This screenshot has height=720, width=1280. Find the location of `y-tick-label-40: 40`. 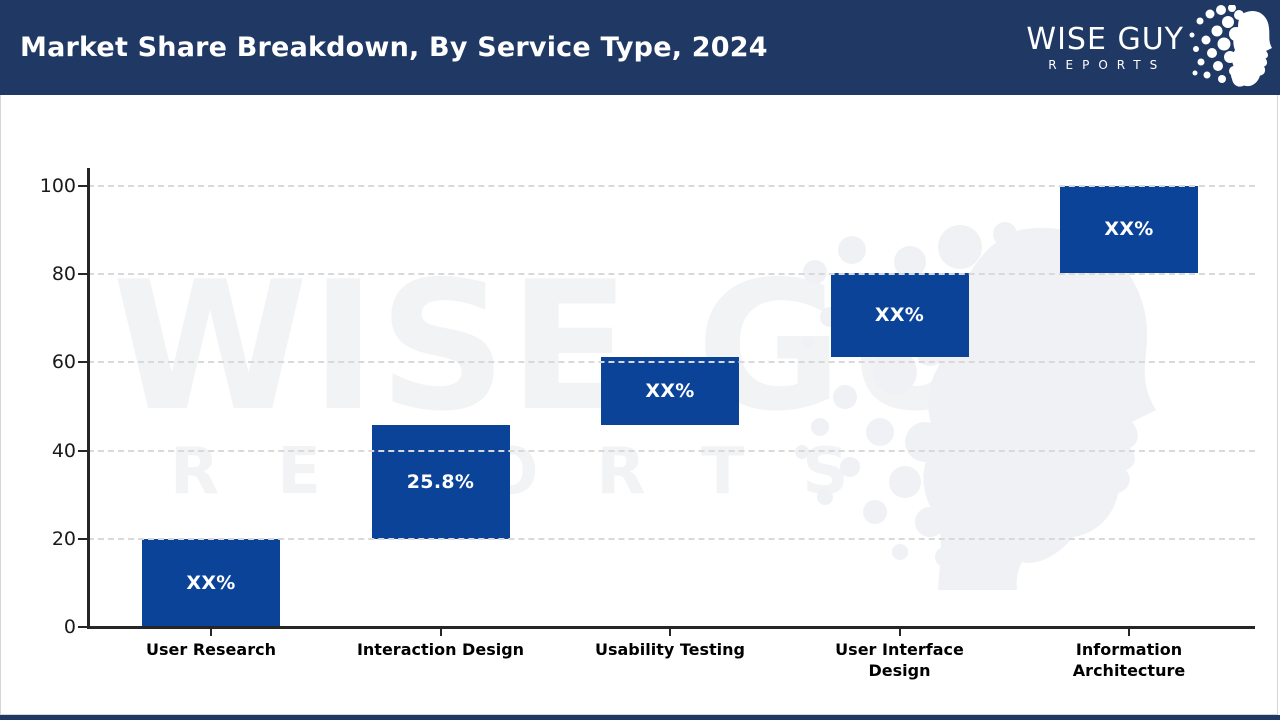

y-tick-label-40: 40 is located at coordinates (63, 450).